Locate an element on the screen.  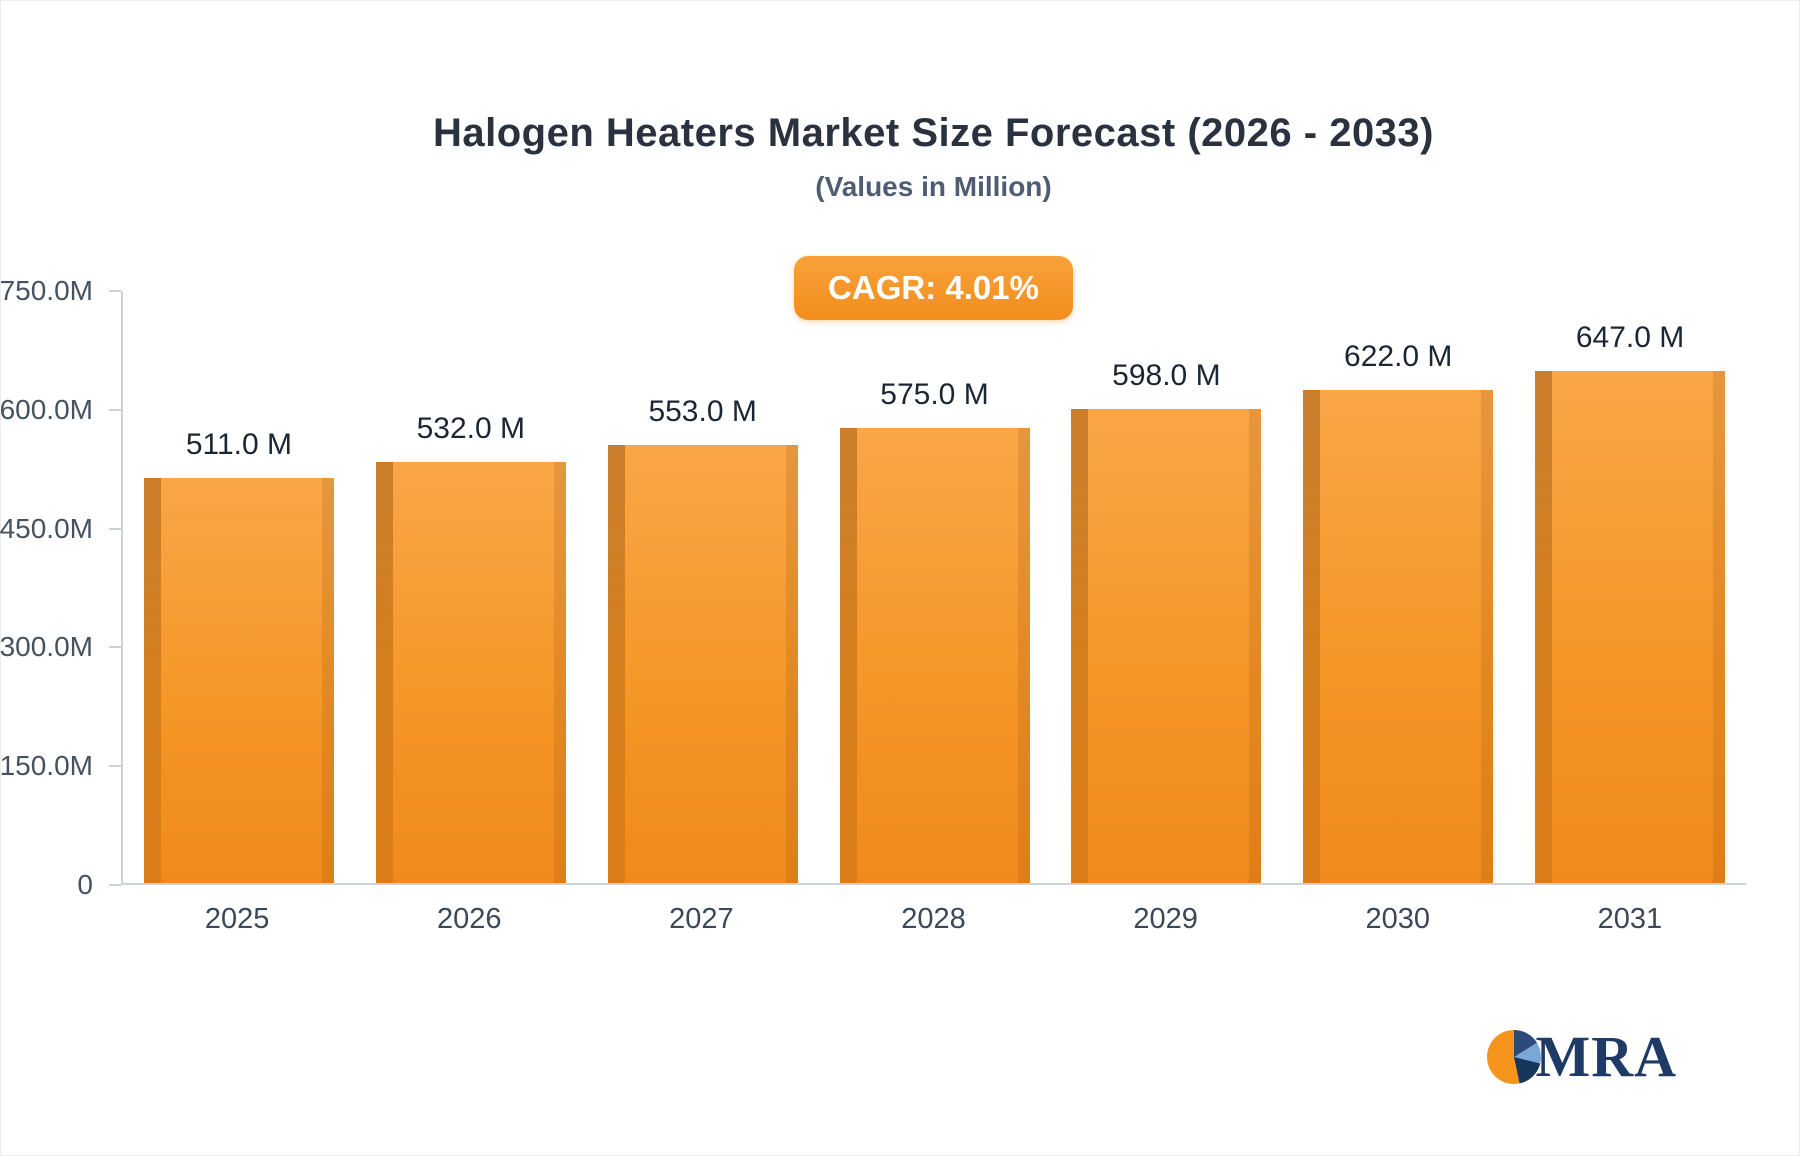
y-axis-label: 300.0M is located at coordinates (46, 647).